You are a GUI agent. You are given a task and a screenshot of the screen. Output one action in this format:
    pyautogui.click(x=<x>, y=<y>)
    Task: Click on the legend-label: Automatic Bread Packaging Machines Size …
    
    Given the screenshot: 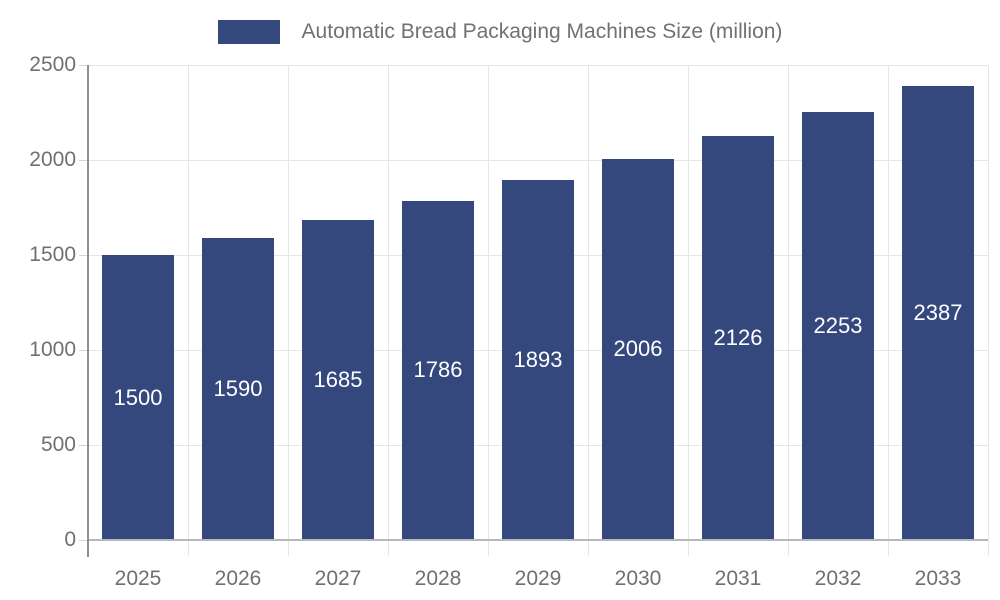 What is the action you would take?
    pyautogui.click(x=542, y=31)
    